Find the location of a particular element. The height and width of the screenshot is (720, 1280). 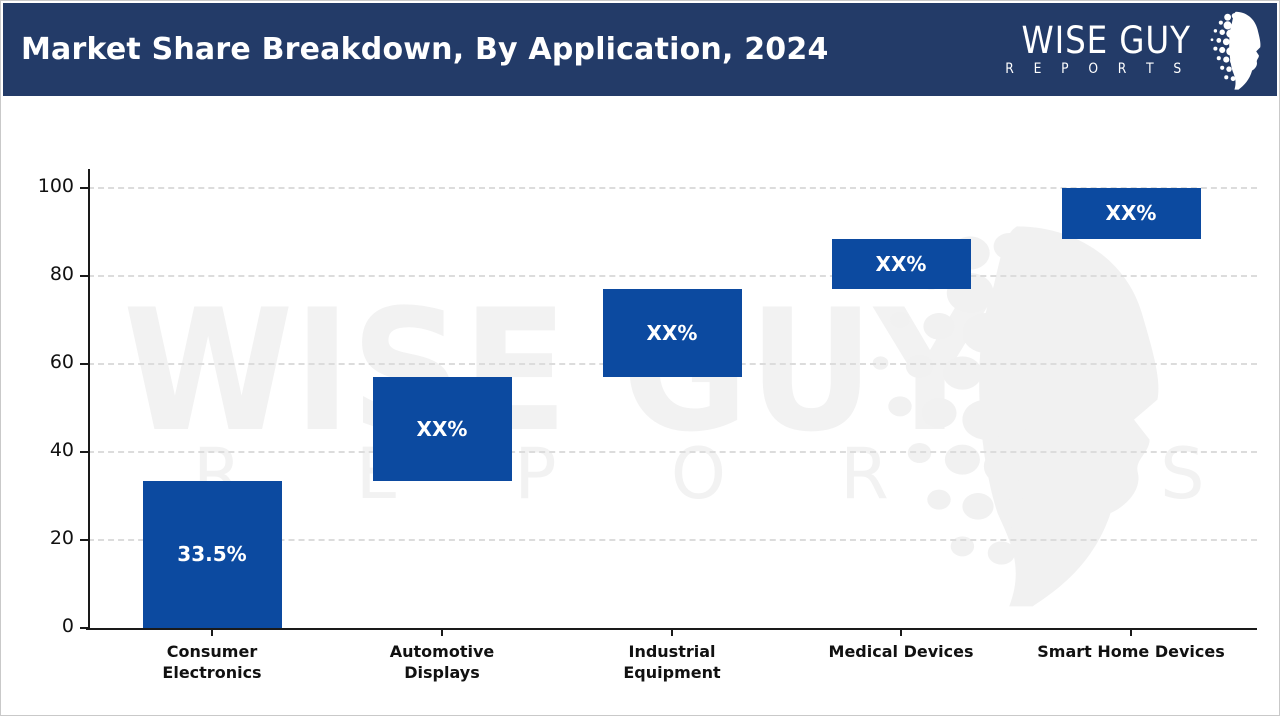

x-axis-line is located at coordinates (671, 629).